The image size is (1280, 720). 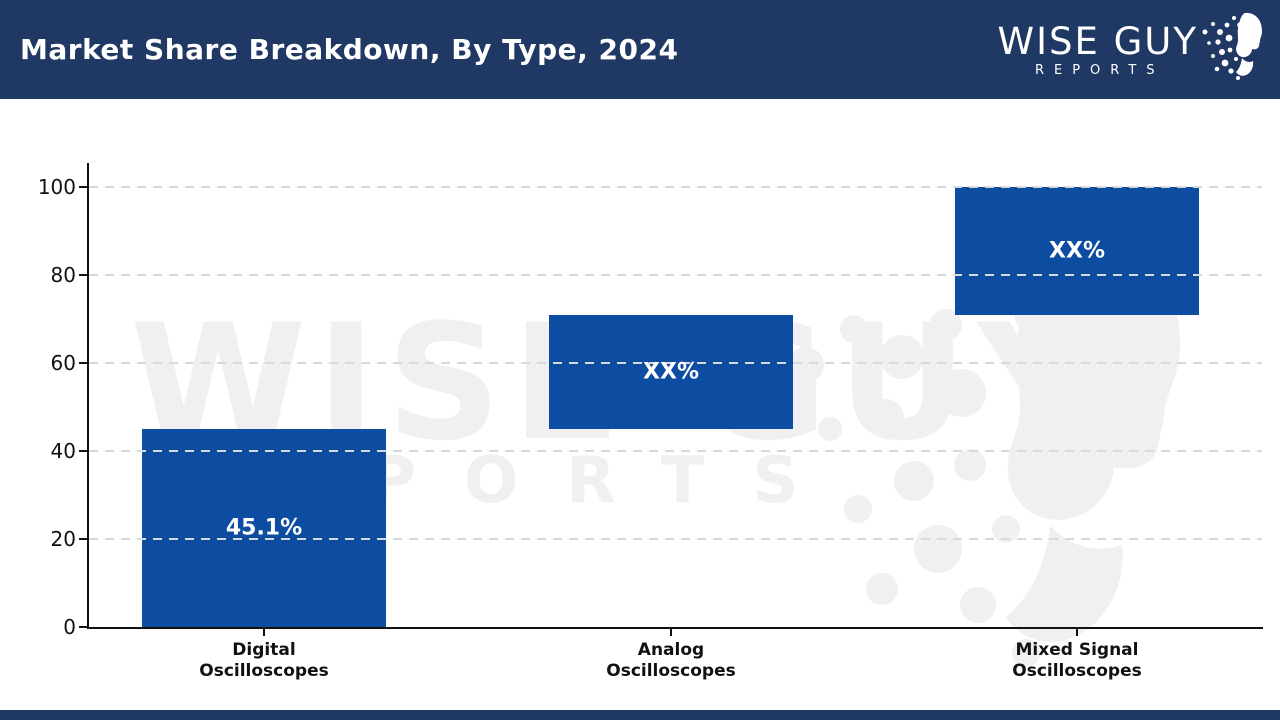 What do you see at coordinates (264, 660) in the screenshot?
I see `x-axis-label-digital-oscilloscopes: Digital Oscilloscopes` at bounding box center [264, 660].